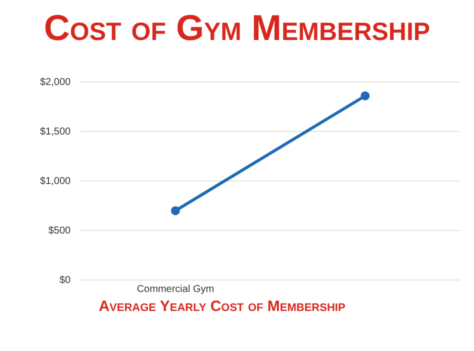 The image size is (474, 351). What do you see at coordinates (56, 181) in the screenshot?
I see `y-tick-label: $1,000` at bounding box center [56, 181].